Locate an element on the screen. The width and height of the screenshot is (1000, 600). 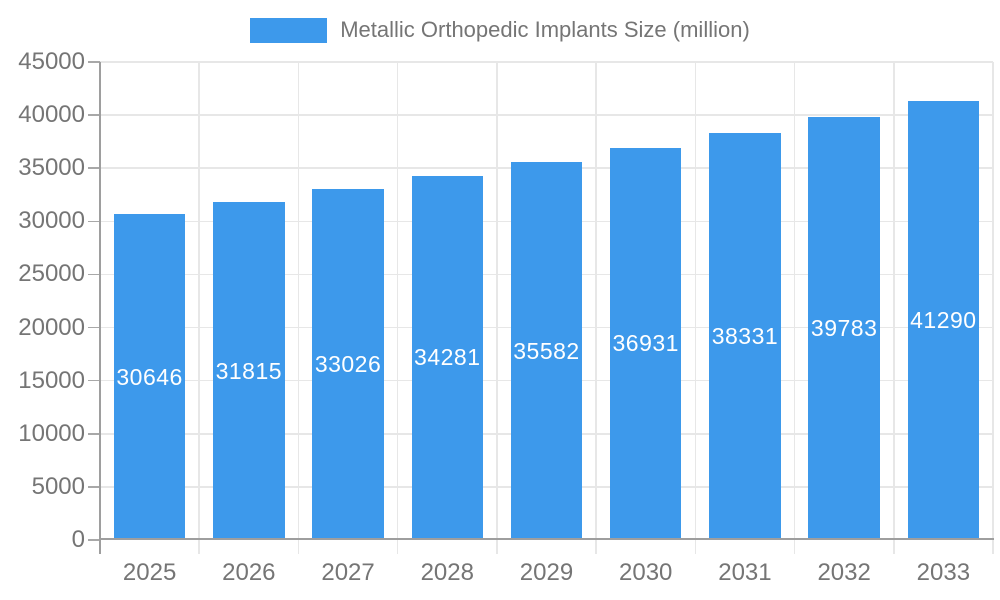
bar-2032: 39783 is located at coordinates (844, 328).